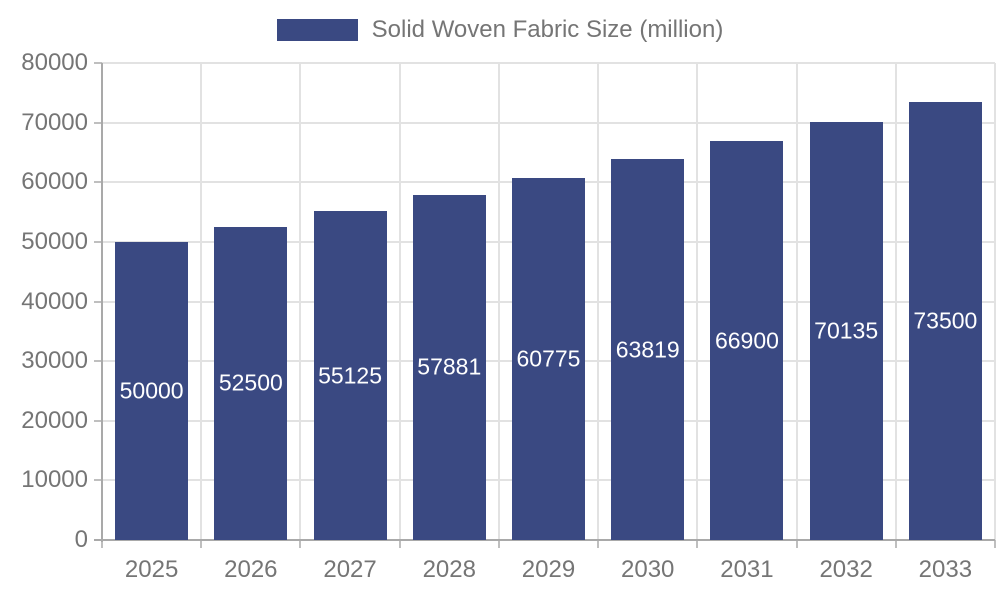  Describe the element at coordinates (945, 569) in the screenshot. I see `x-tick-label: 2033` at that location.